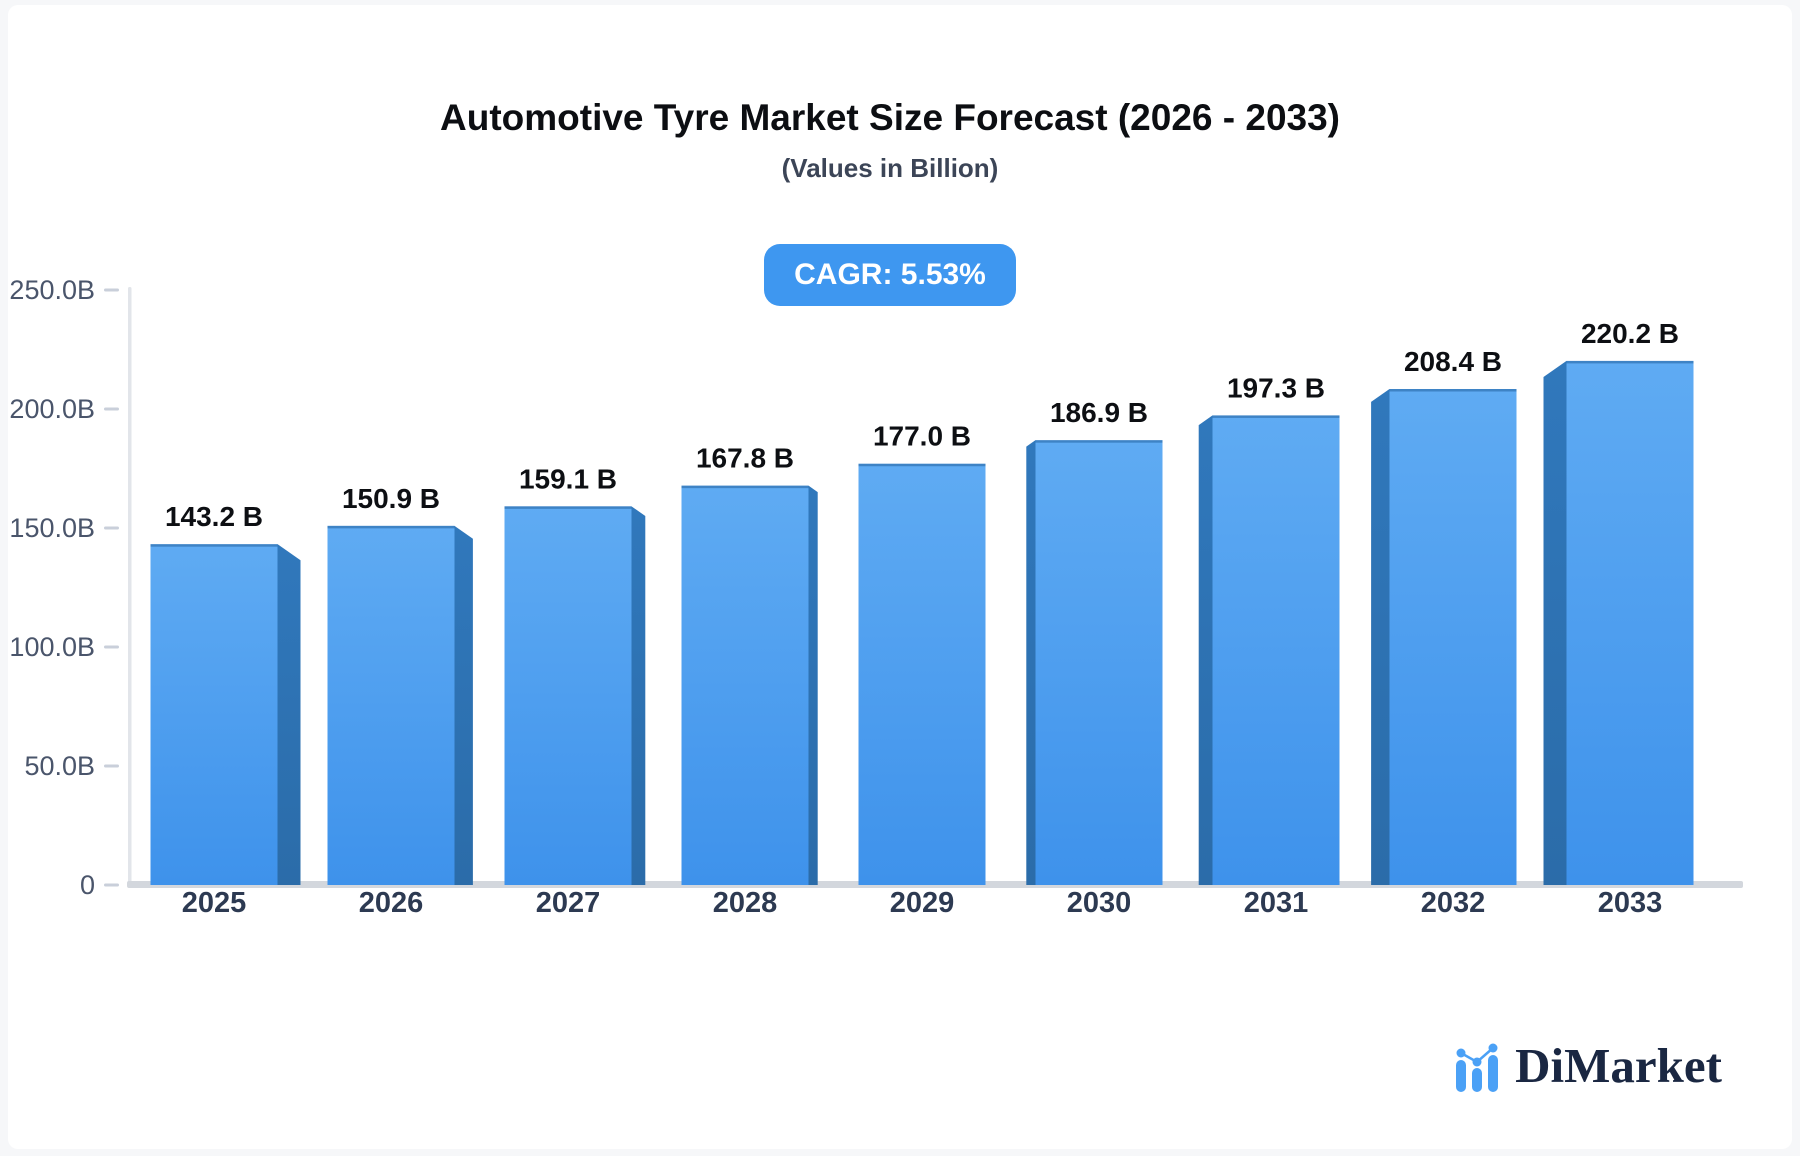  Describe the element at coordinates (1276, 387) in the screenshot. I see `bar-value-label: 197.3 B` at that location.